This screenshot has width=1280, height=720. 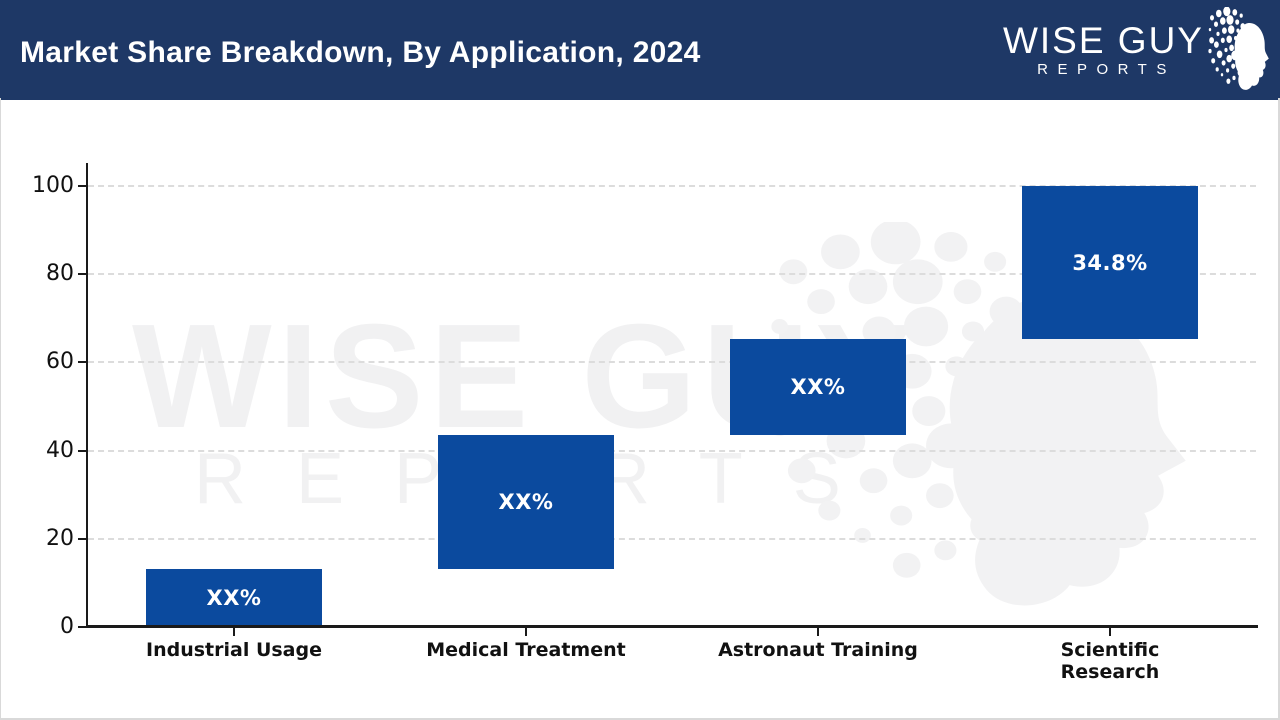 What do you see at coordinates (818, 632) in the screenshot?
I see `x-tick-astronaut-training` at bounding box center [818, 632].